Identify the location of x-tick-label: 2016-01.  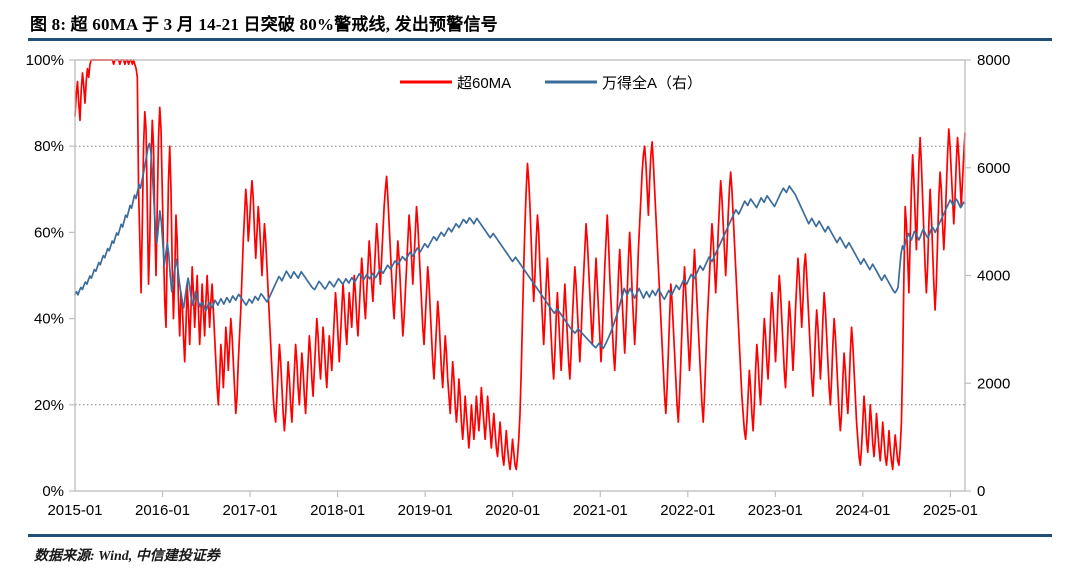
(162, 510).